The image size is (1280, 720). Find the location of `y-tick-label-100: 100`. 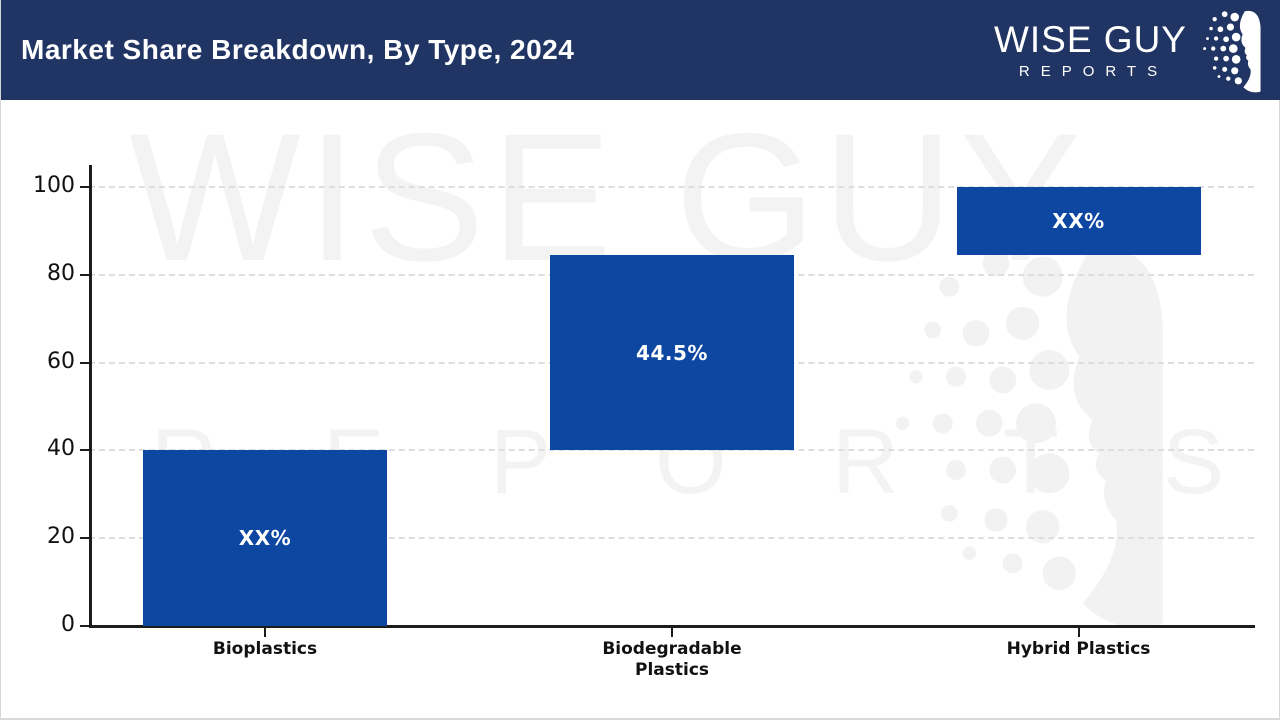

y-tick-label-100: 100 is located at coordinates (54, 185).